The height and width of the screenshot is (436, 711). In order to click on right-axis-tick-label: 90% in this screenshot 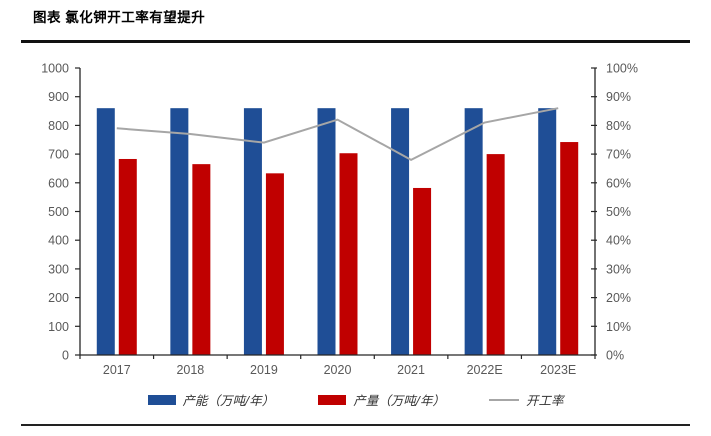, I will do `click(618, 97)`.